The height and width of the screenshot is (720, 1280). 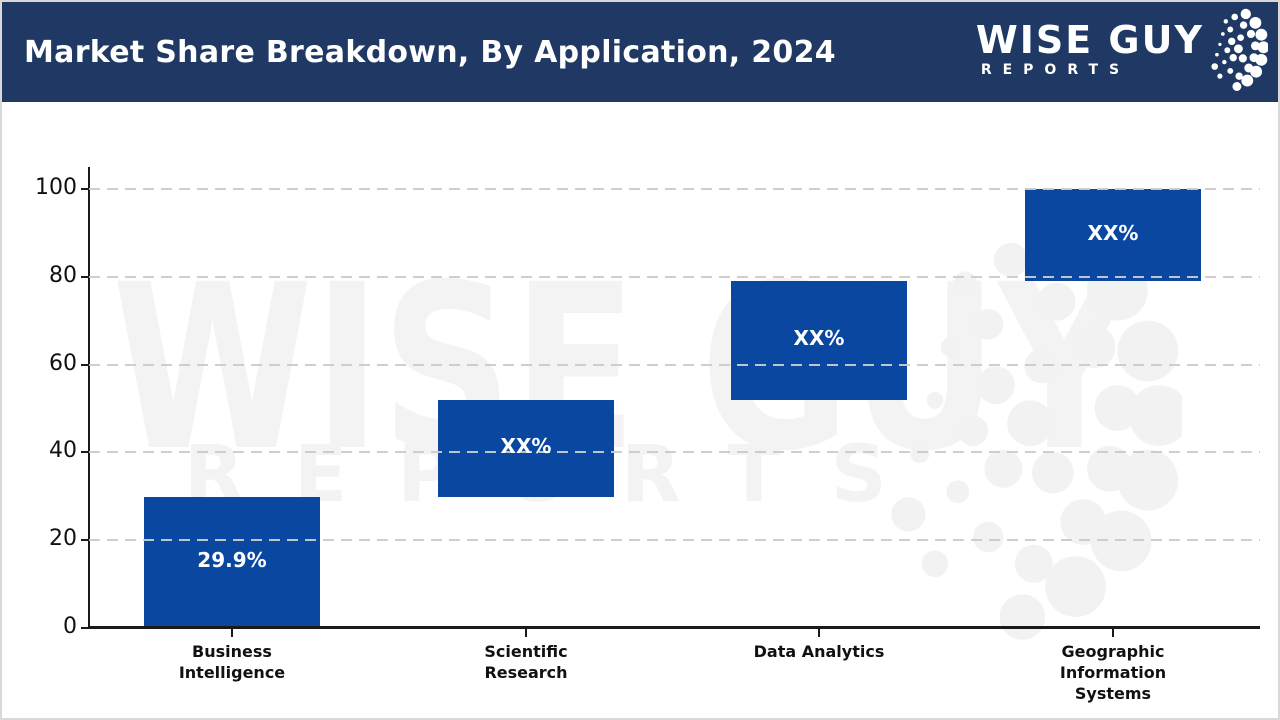 I want to click on y-tick-label: 0, so click(x=70, y=626).